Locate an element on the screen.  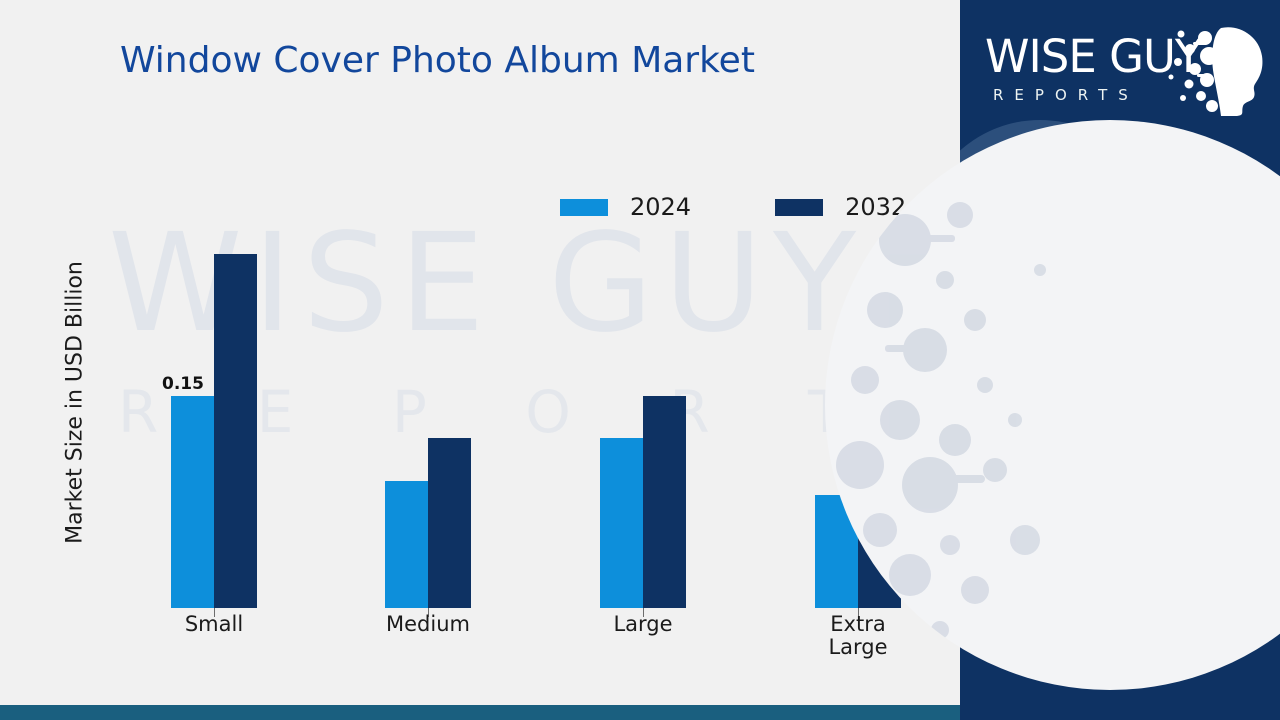
legend-label-2024: 2024 is located at coordinates (661, 207).